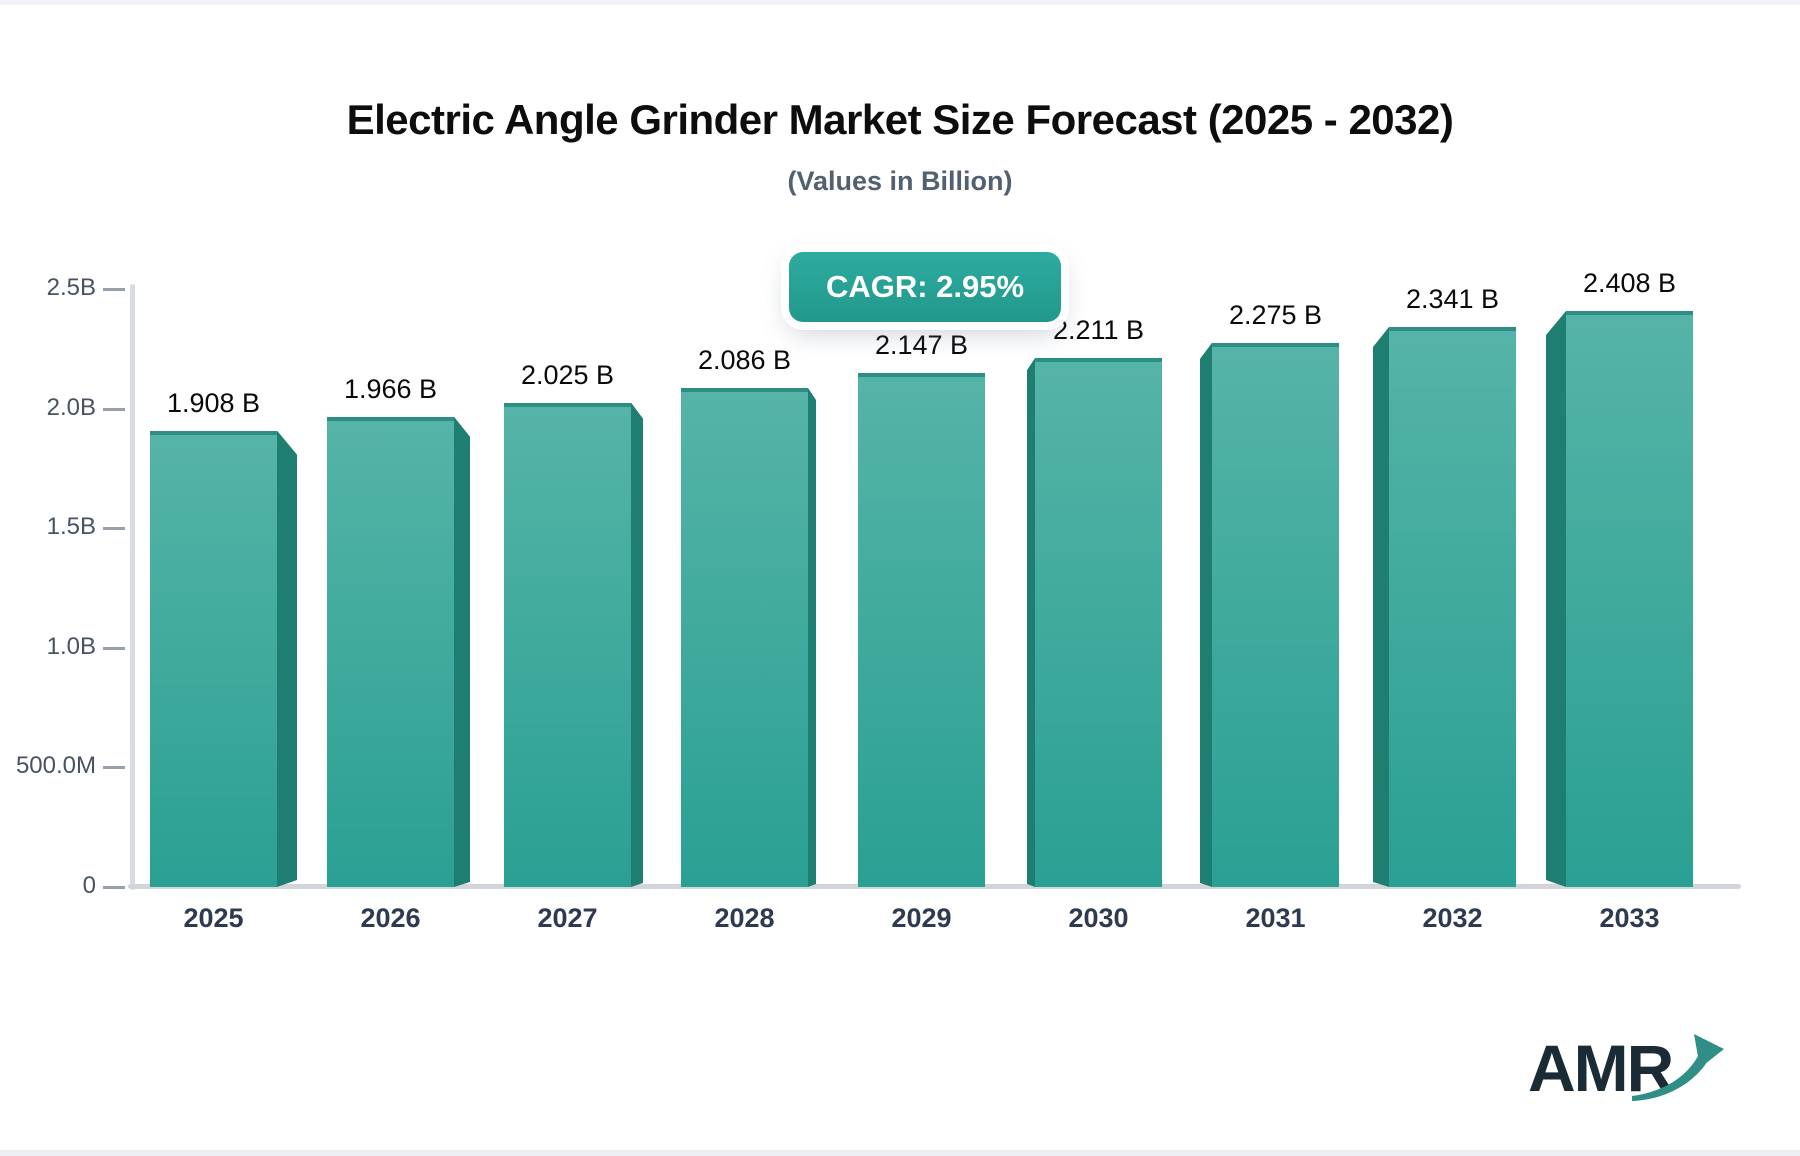  What do you see at coordinates (1629, 918) in the screenshot?
I see `x-axis-label: 2033` at bounding box center [1629, 918].